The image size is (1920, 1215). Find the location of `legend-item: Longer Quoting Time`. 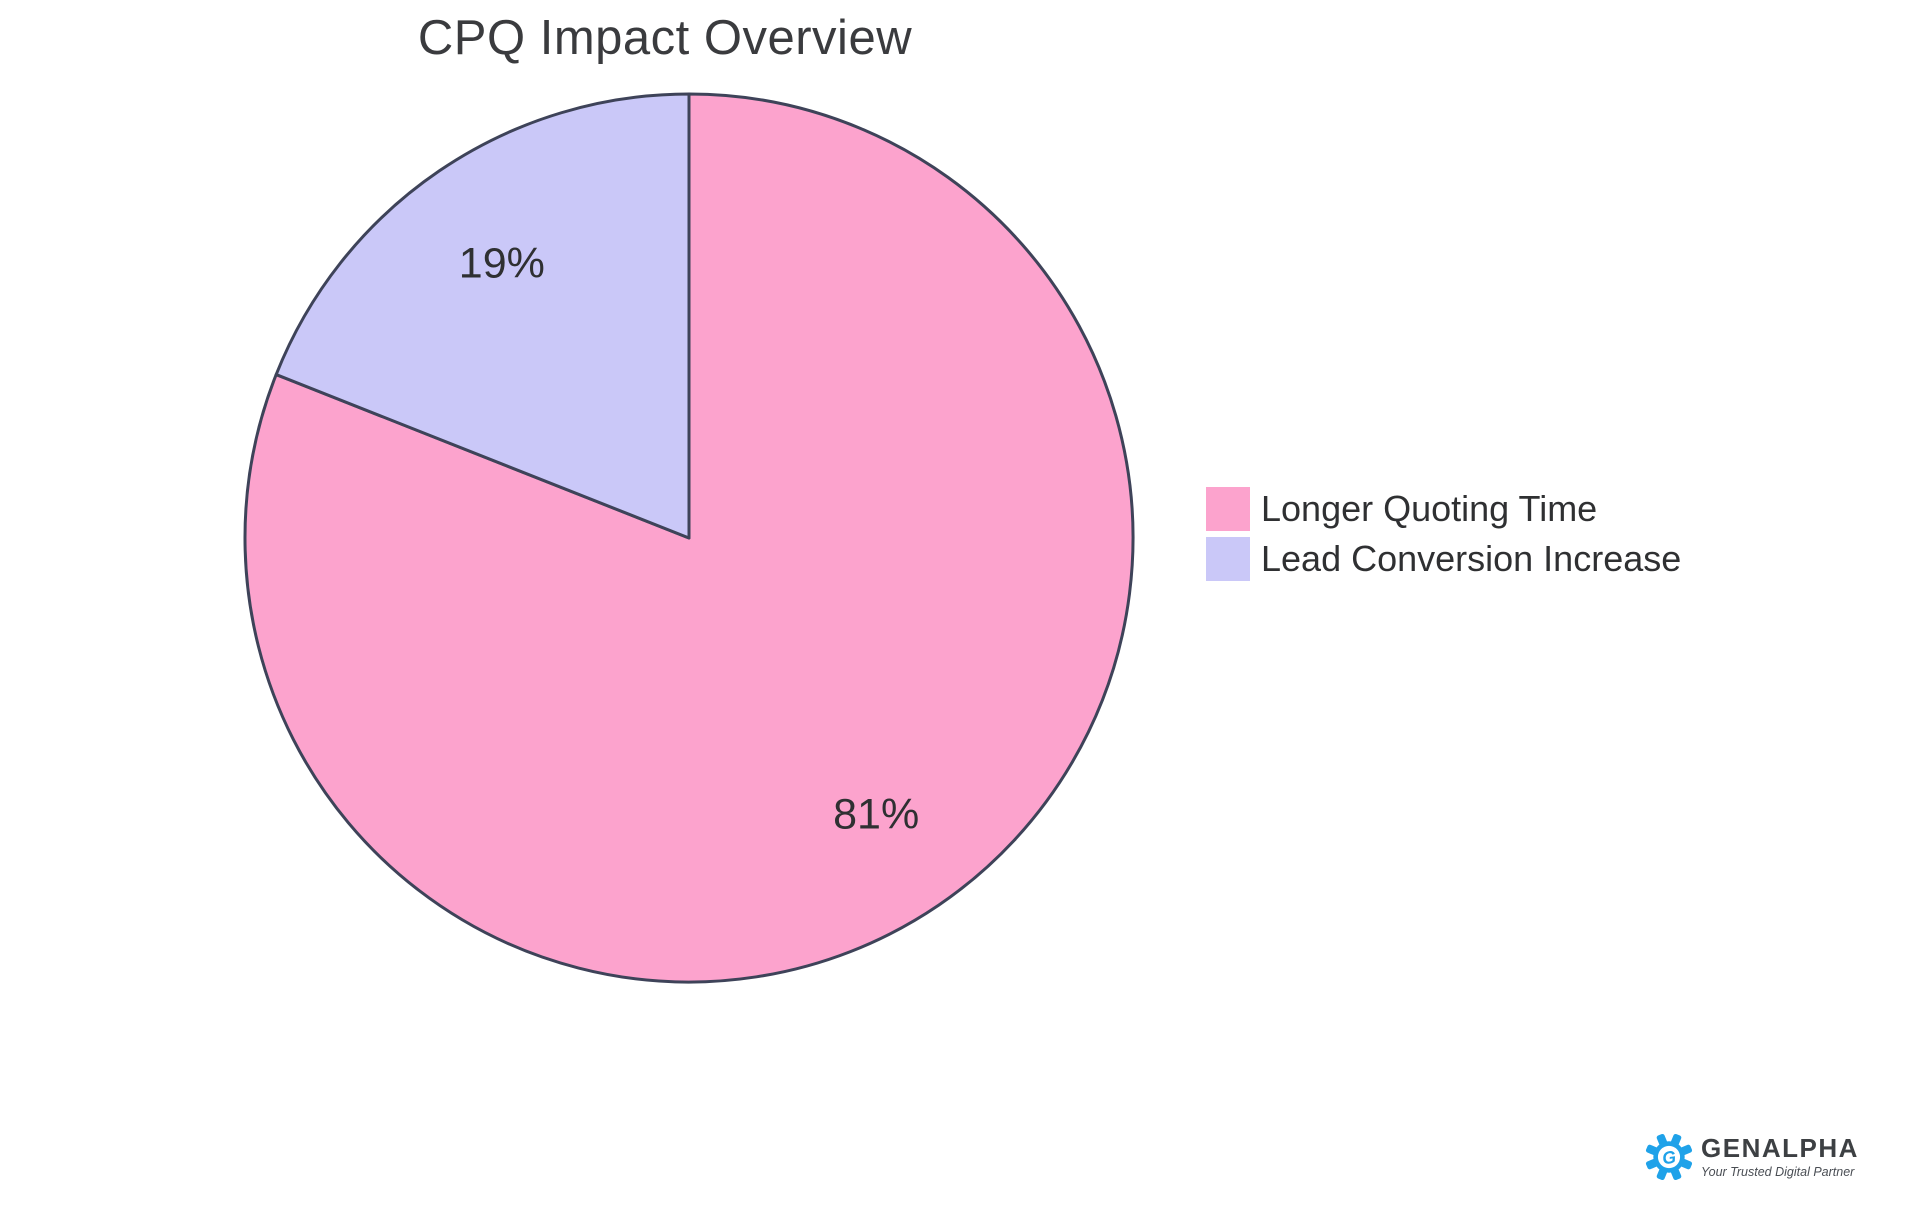

legend-item: Longer Quoting Time is located at coordinates (1443, 509).